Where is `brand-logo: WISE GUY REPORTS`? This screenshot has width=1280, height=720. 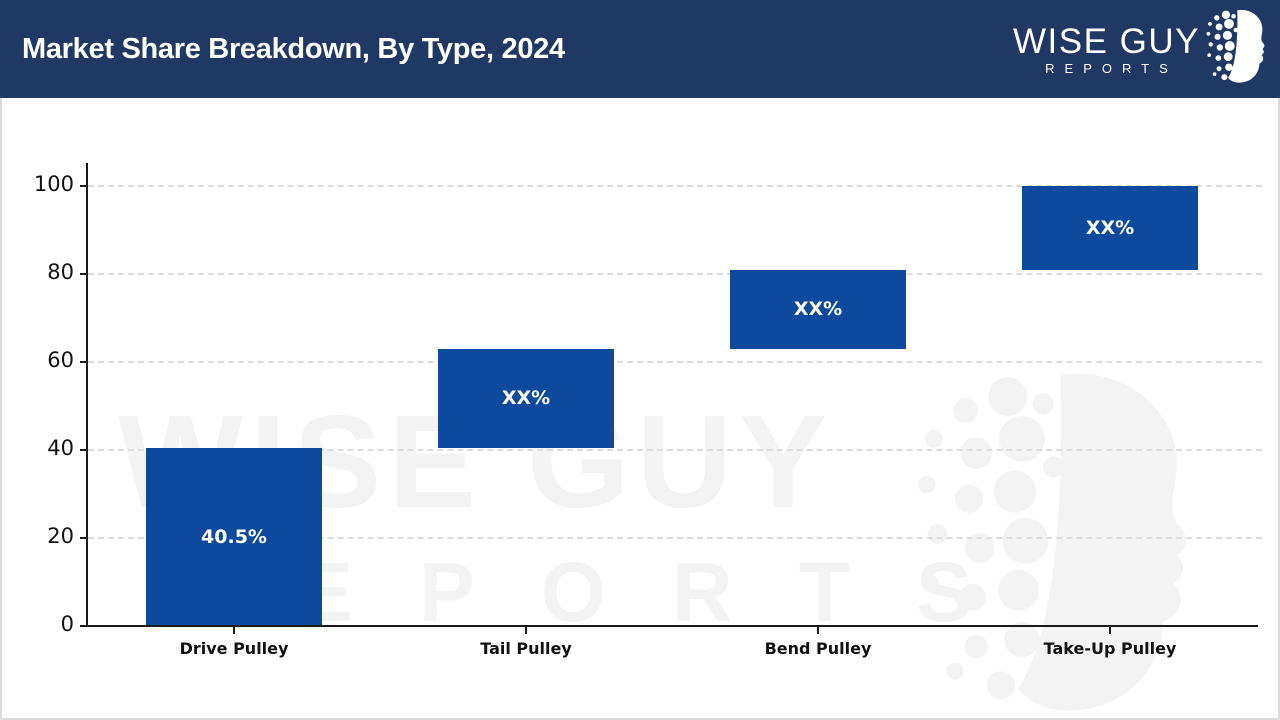 brand-logo: WISE GUY REPORTS is located at coordinates (1146, 49).